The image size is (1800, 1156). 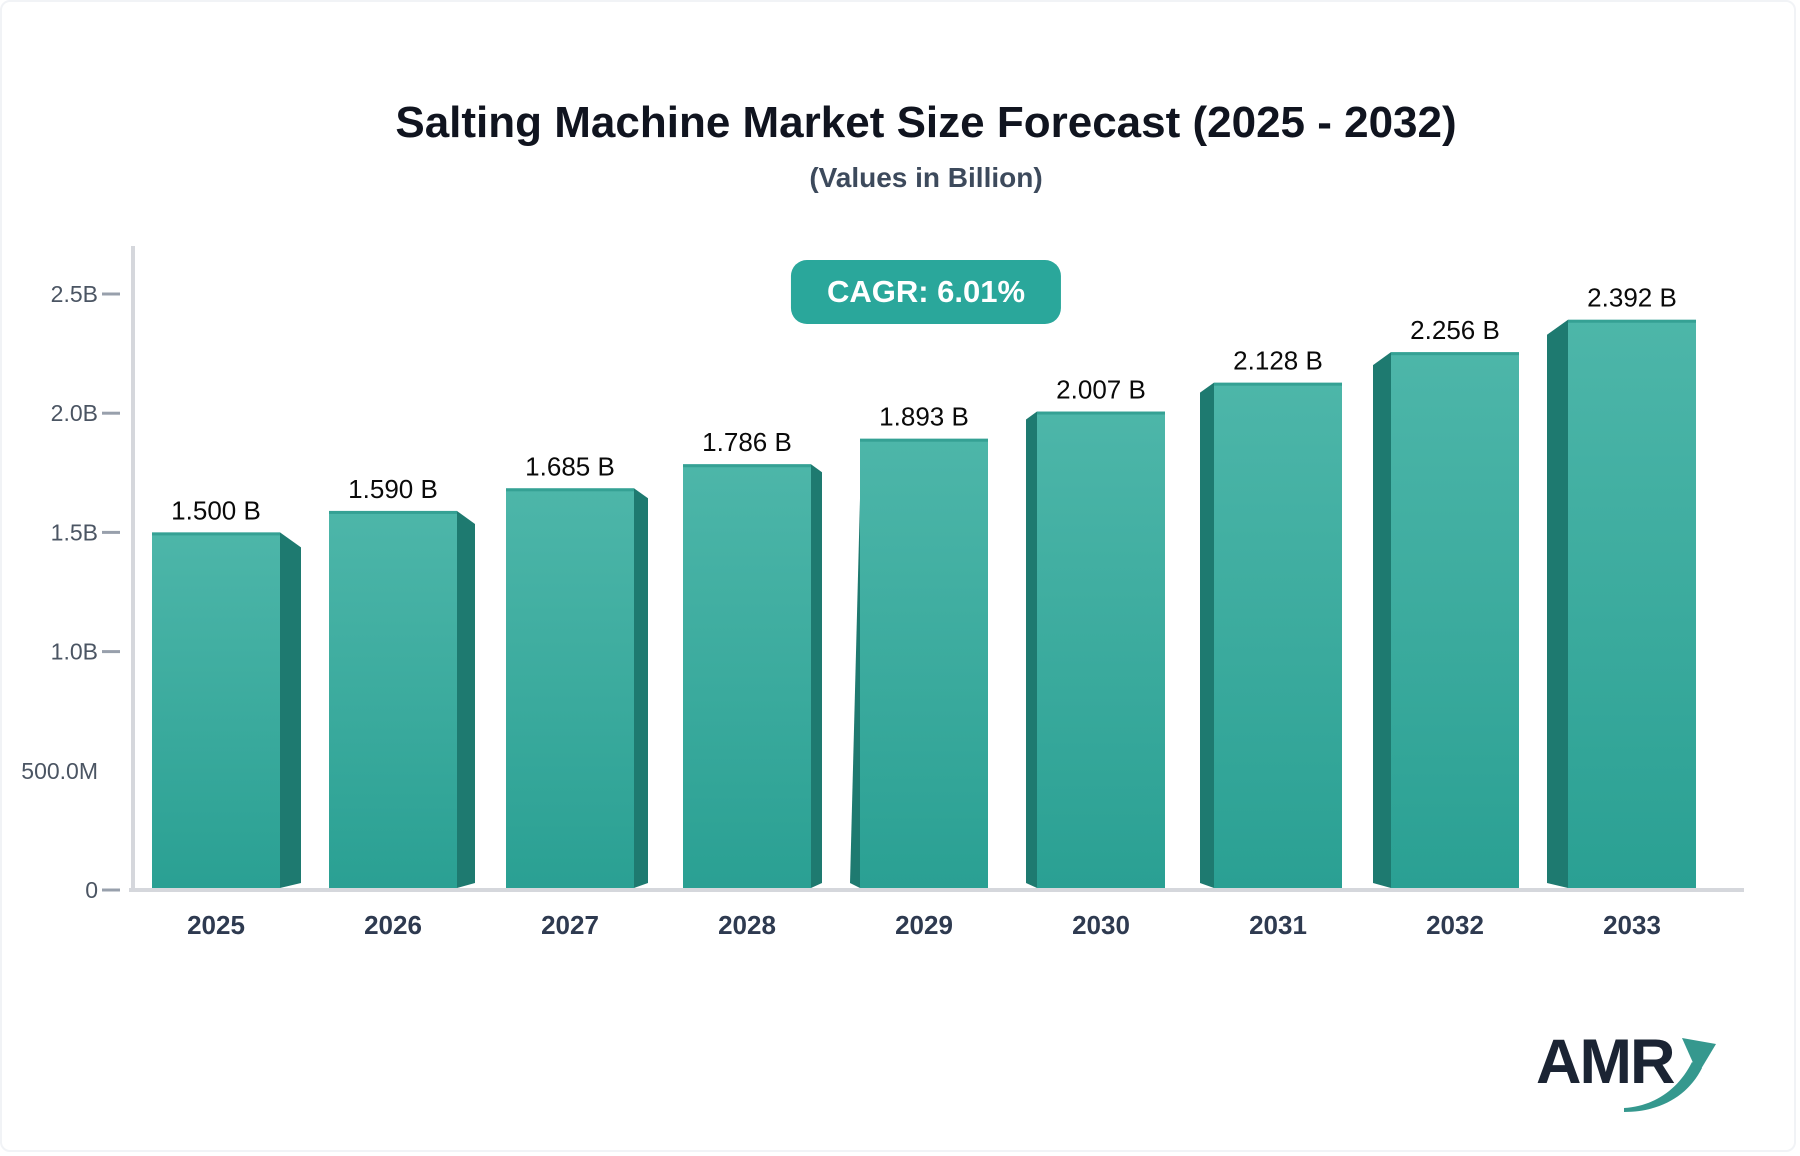 I want to click on amr-logo: AMR, so click(x=1631, y=1074).